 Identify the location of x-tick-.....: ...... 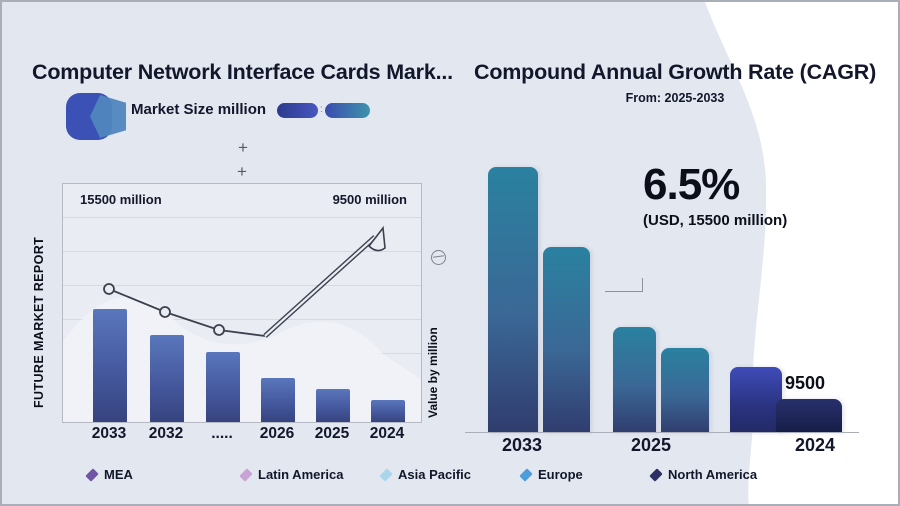
(222, 433).